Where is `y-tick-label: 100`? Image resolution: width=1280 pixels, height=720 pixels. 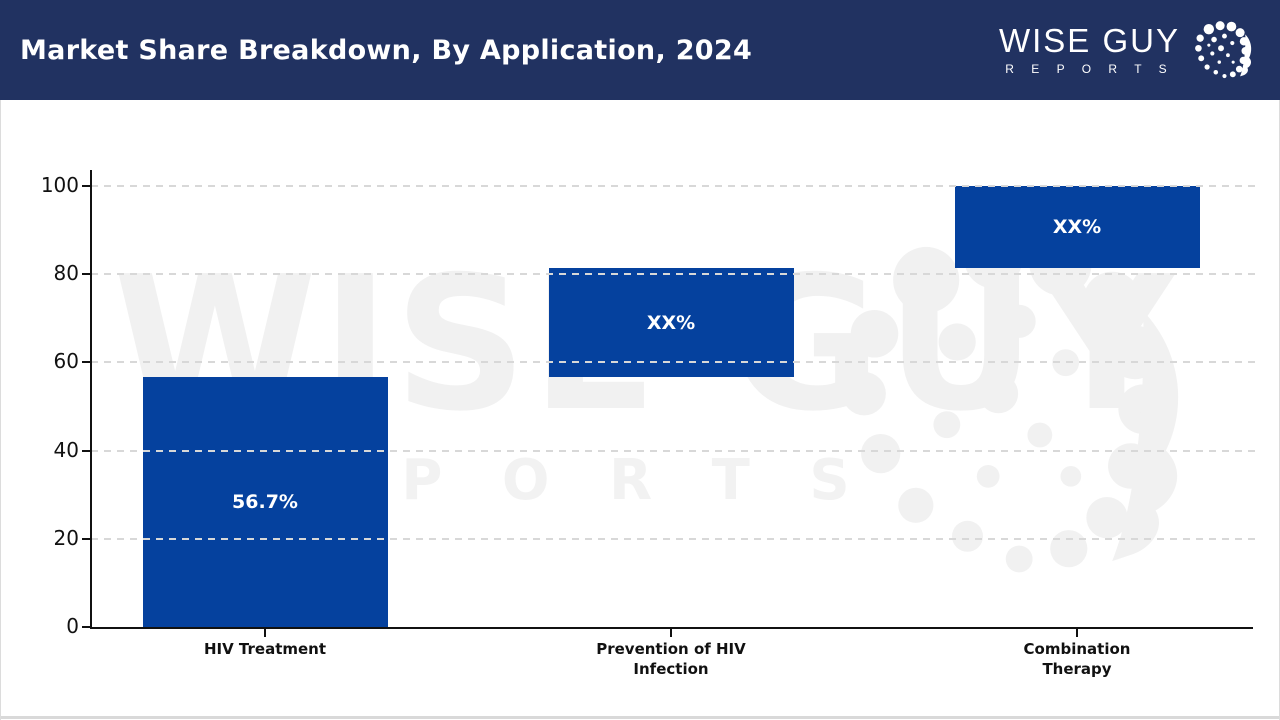
y-tick-label: 100 is located at coordinates (59, 184).